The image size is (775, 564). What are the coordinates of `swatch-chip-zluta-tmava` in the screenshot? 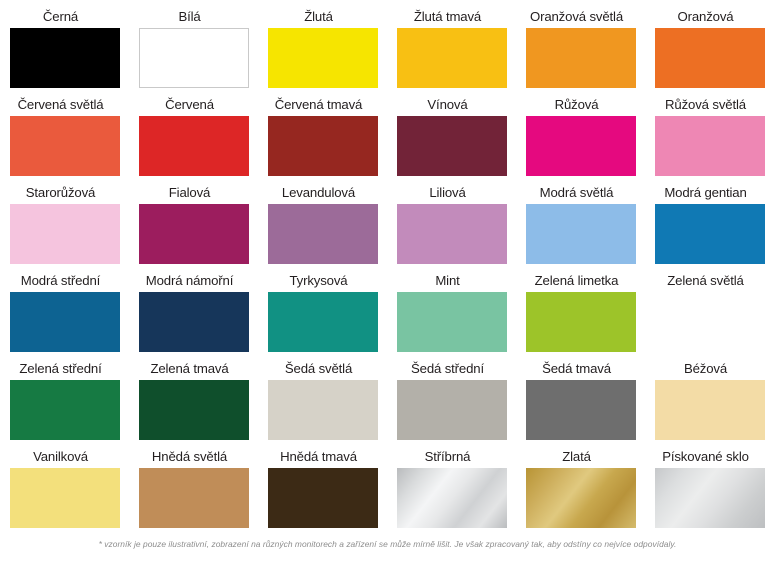 It's located at (452, 58).